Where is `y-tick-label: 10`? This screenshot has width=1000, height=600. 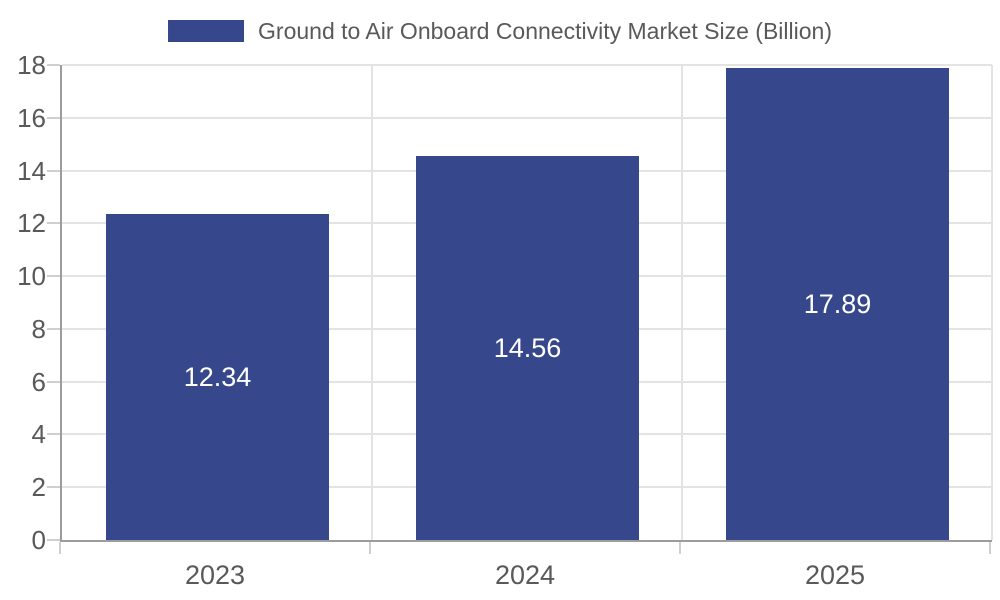
y-tick-label: 10 is located at coordinates (31, 276).